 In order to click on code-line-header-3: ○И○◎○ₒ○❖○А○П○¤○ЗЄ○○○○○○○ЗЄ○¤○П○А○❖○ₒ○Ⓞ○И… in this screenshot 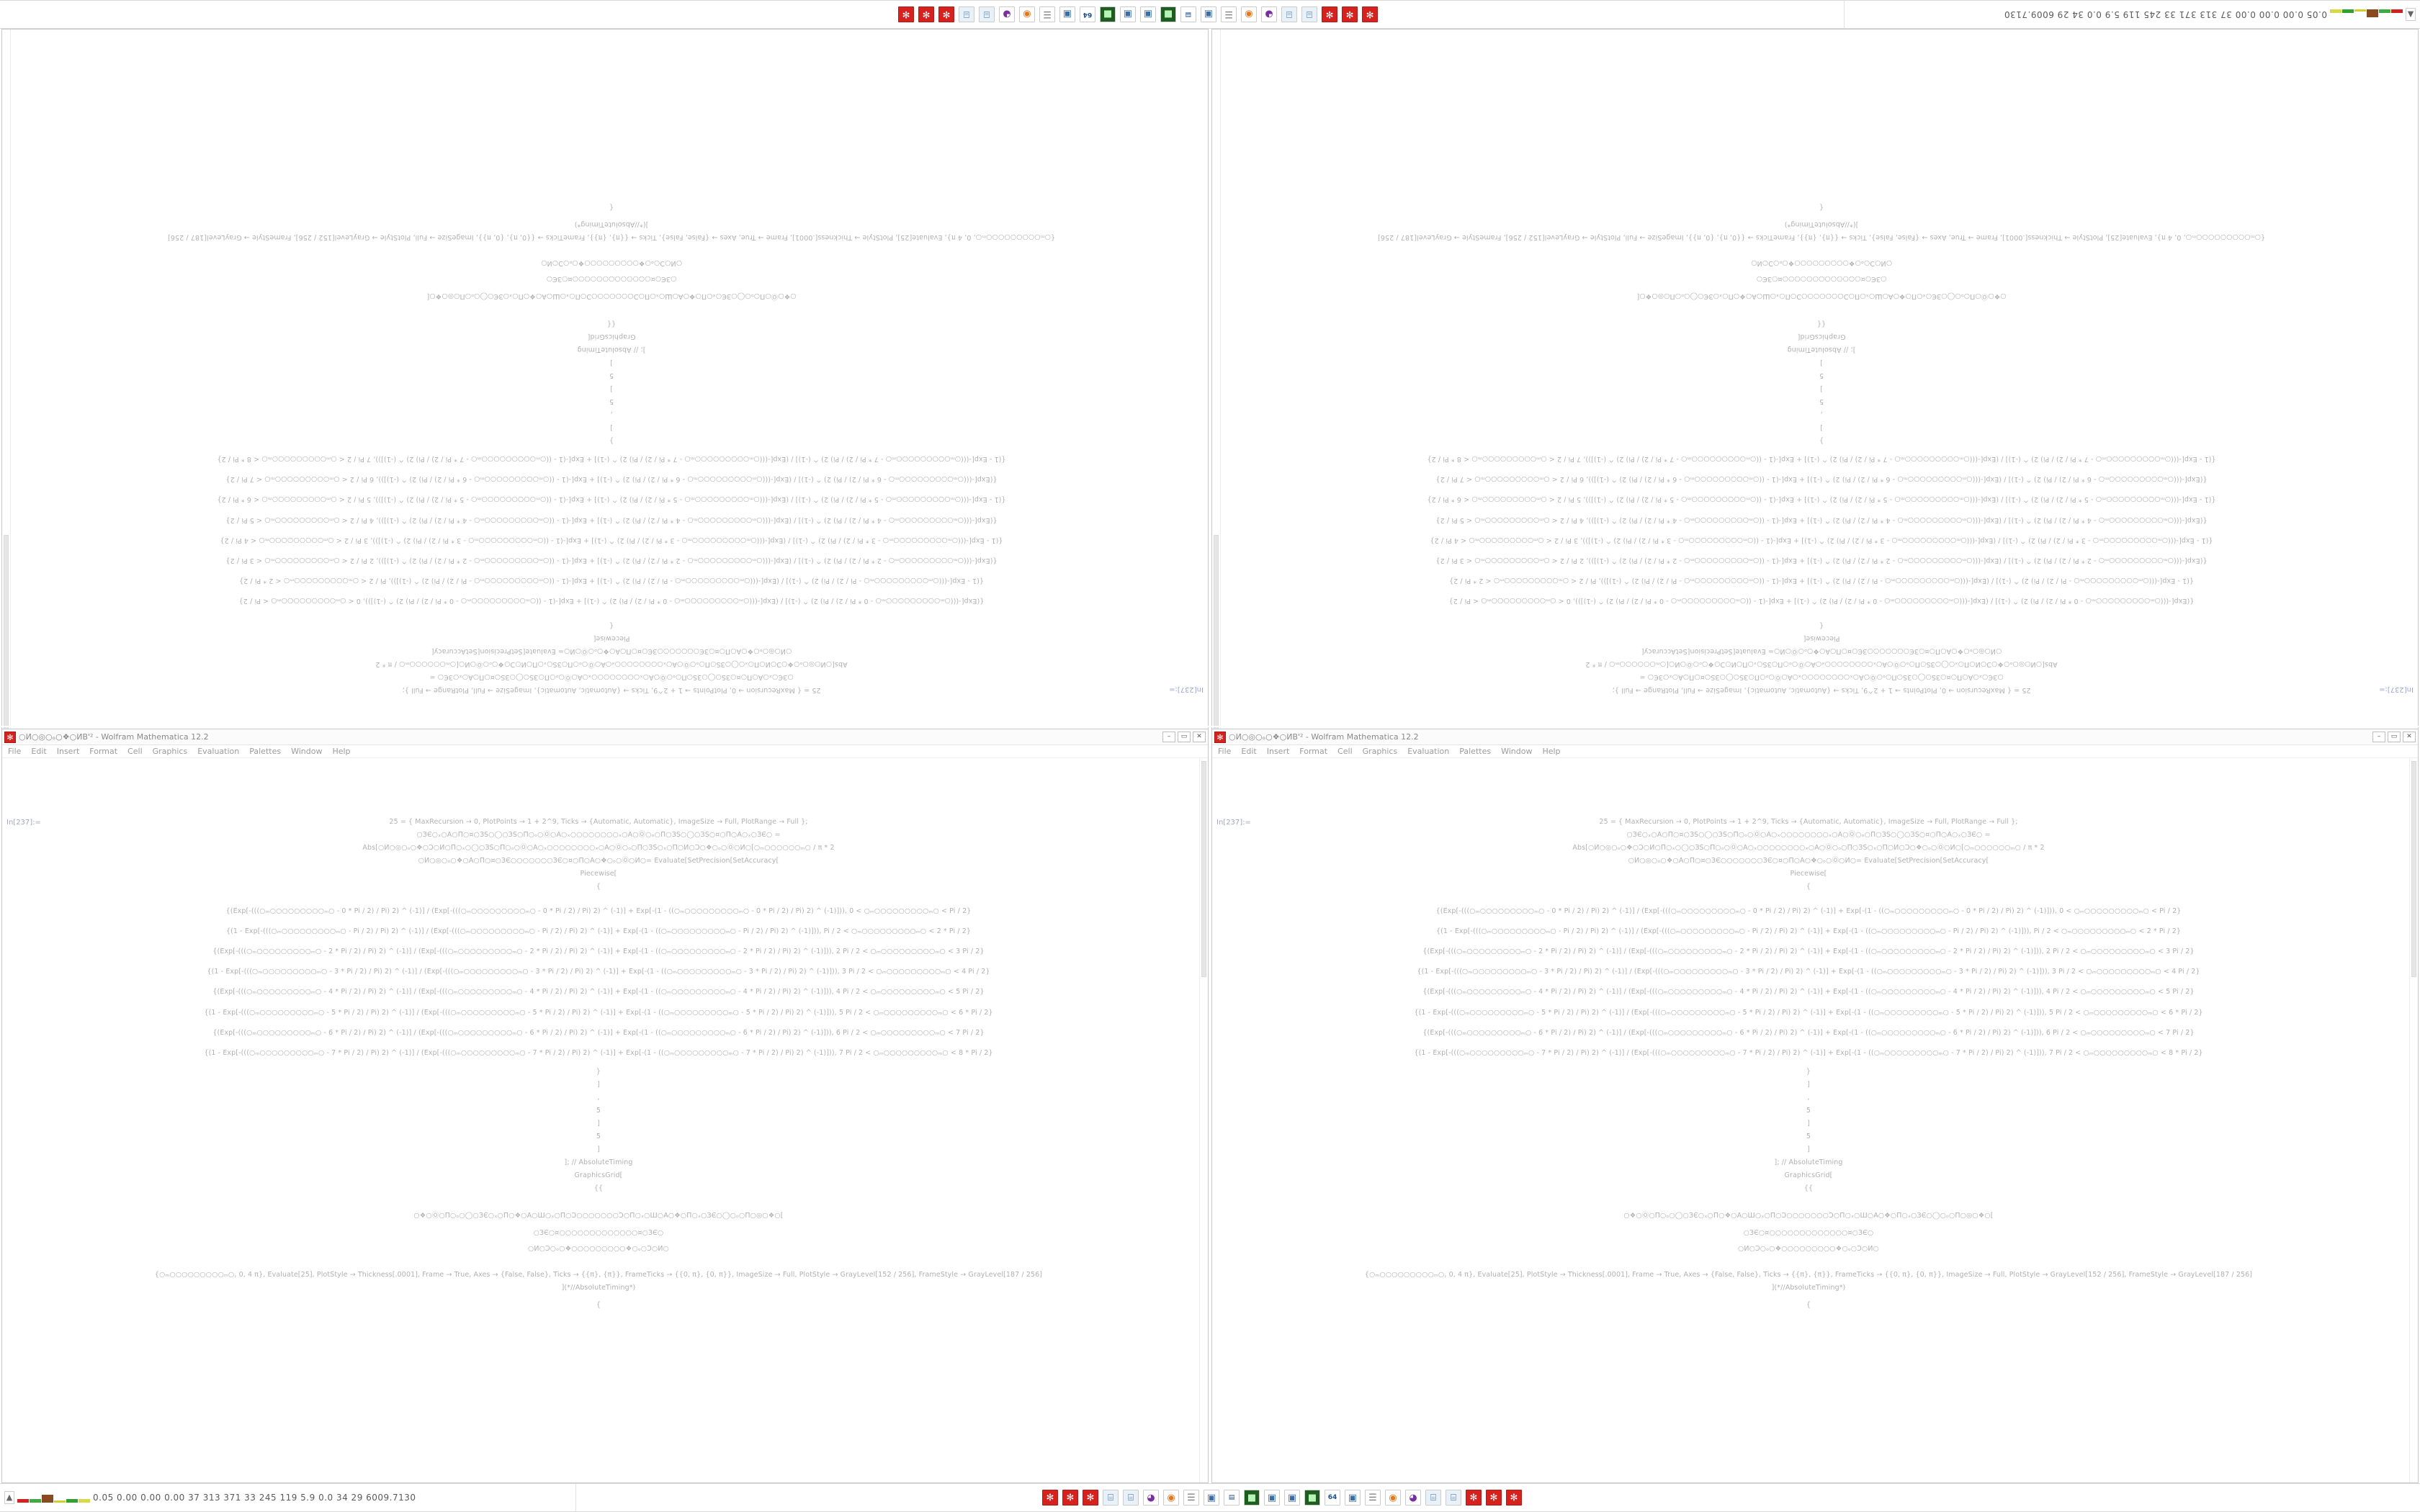, I will do `click(598, 861)`.